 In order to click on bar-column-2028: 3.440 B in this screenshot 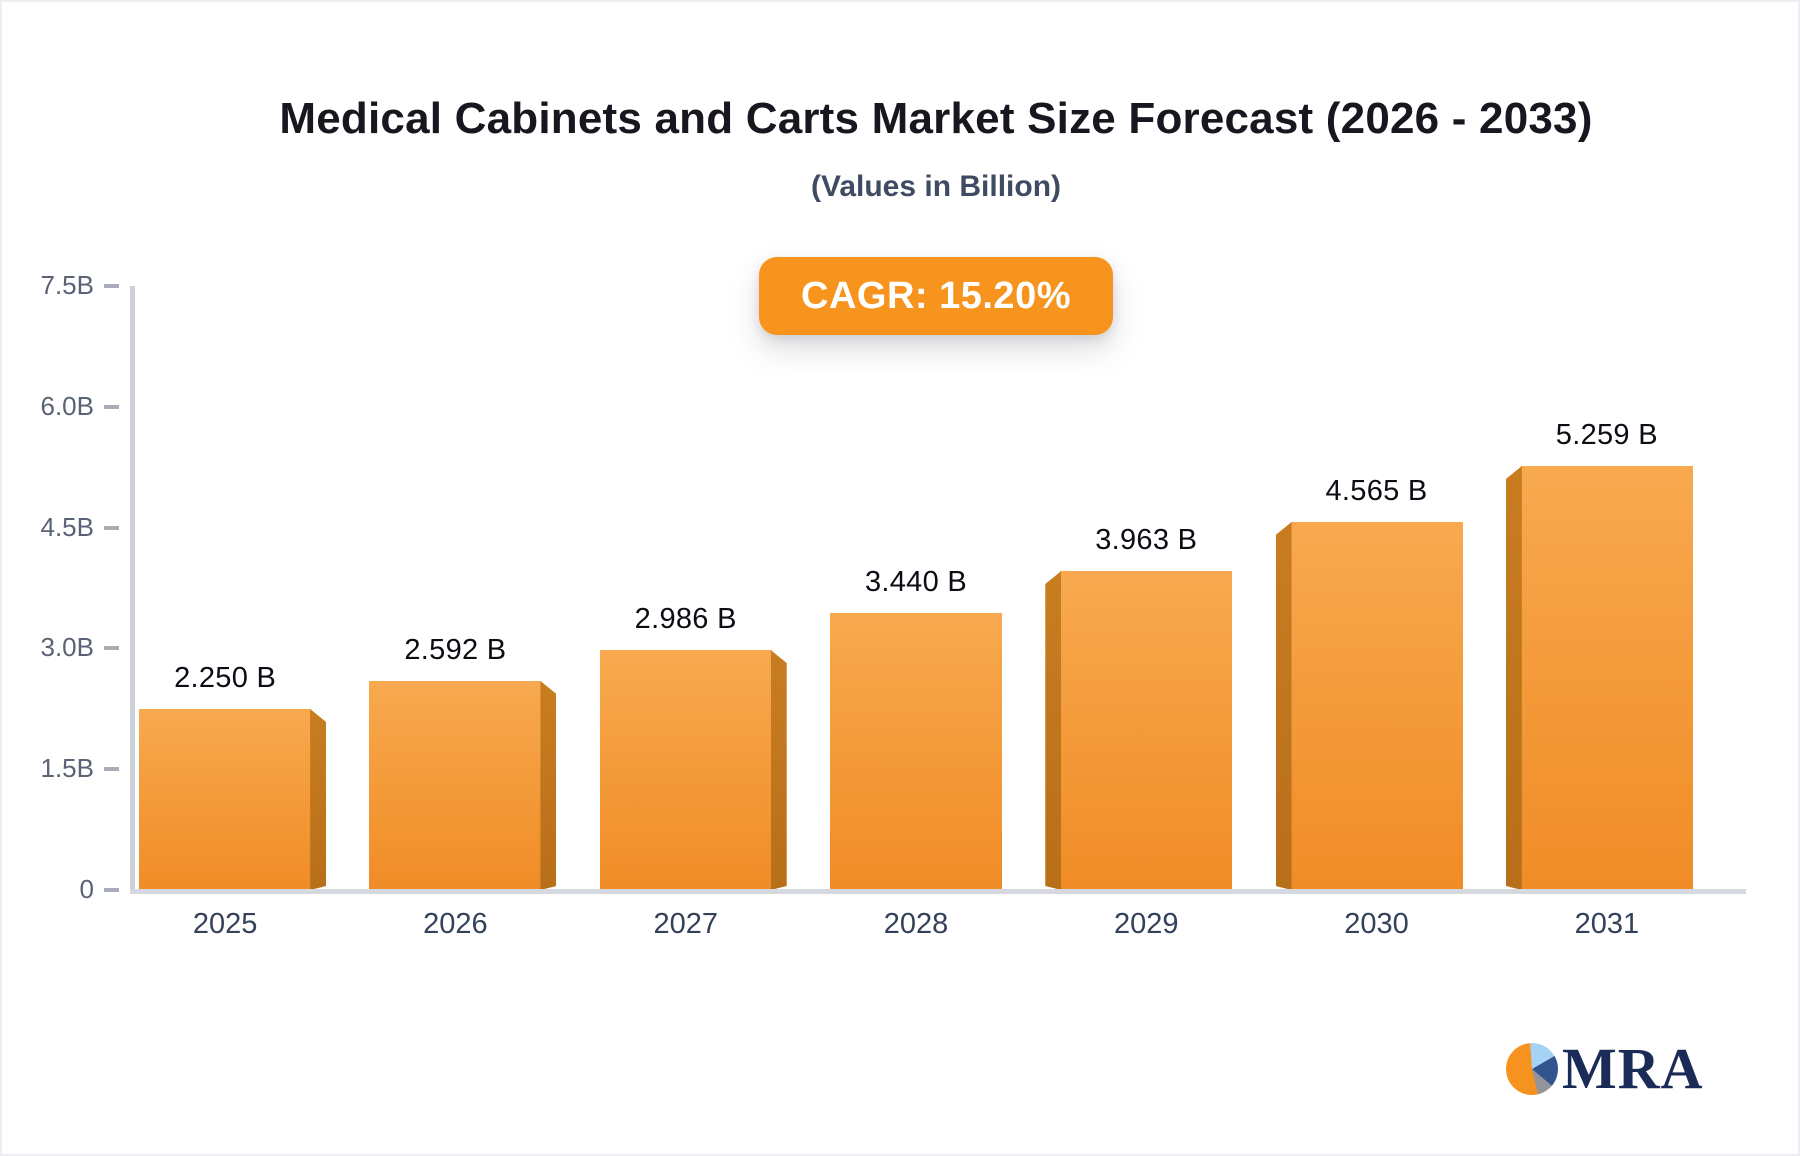, I will do `click(916, 588)`.